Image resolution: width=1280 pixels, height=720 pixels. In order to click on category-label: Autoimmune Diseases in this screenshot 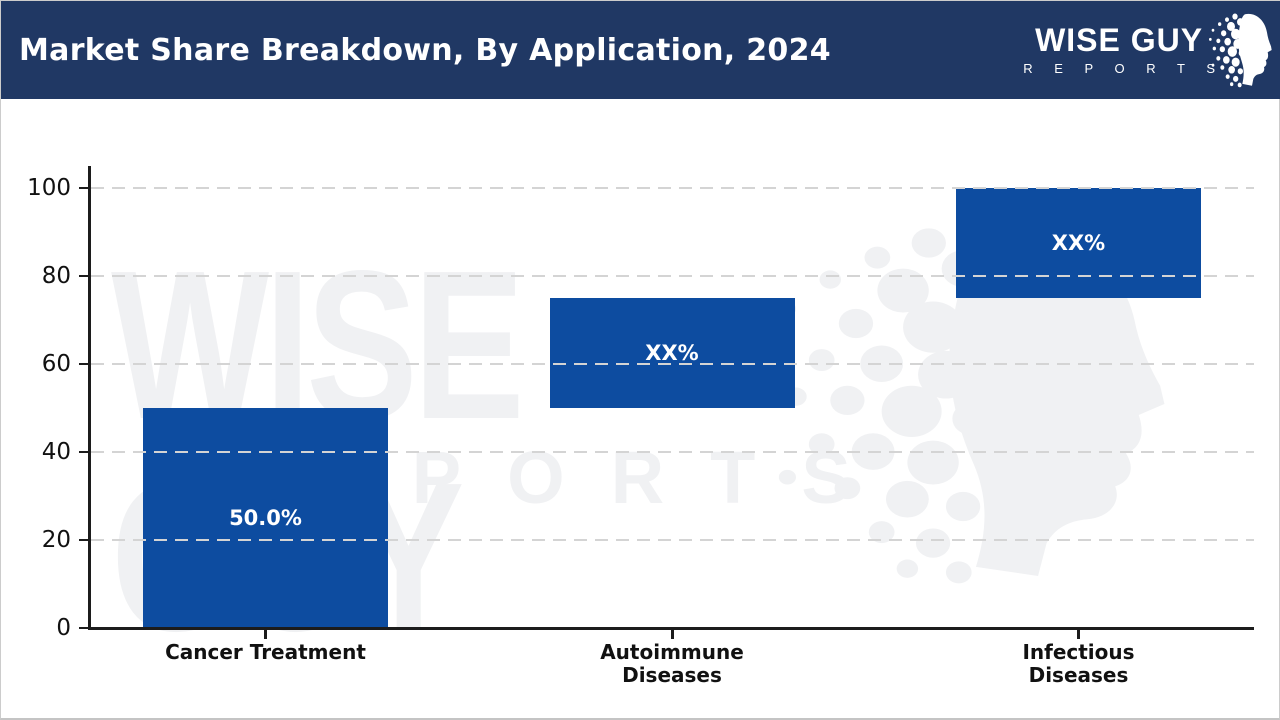, I will do `click(672, 663)`.